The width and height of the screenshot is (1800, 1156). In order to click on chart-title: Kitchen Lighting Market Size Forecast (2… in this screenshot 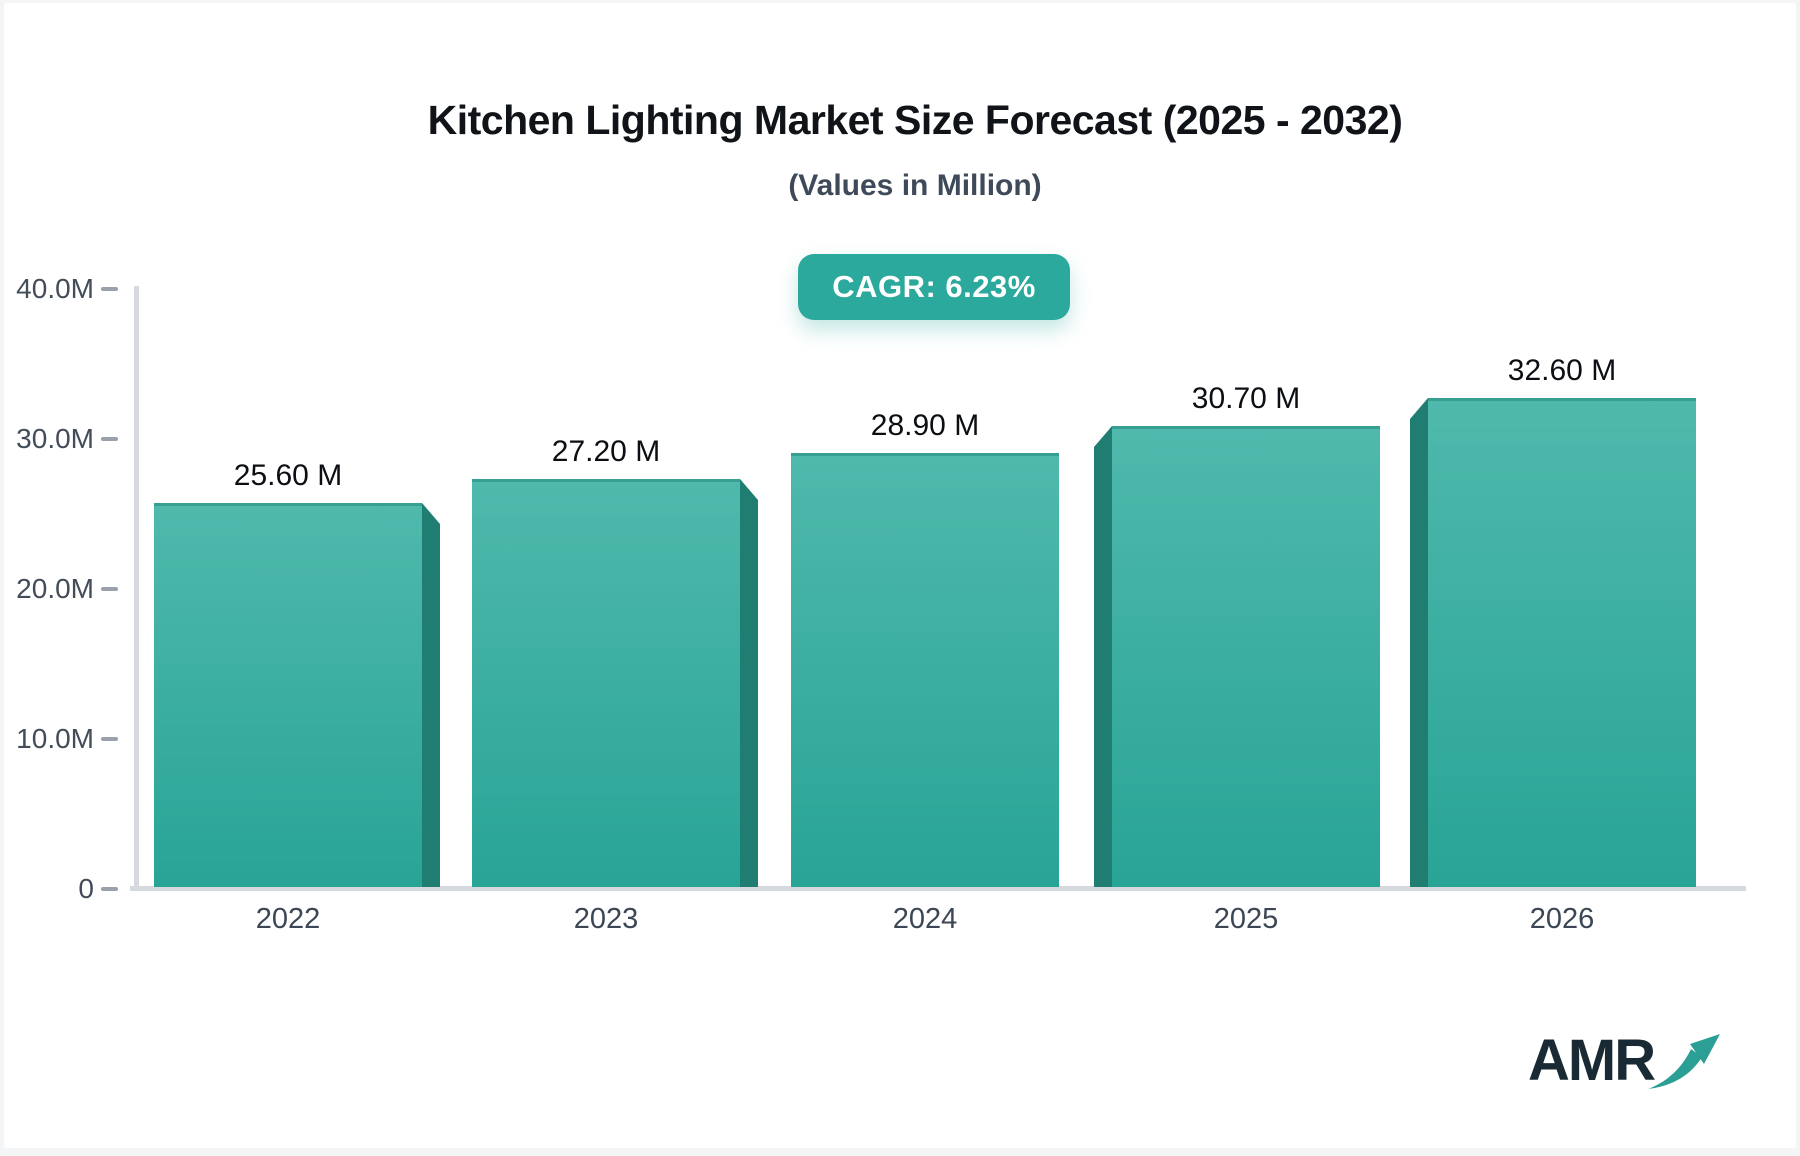, I will do `click(915, 120)`.